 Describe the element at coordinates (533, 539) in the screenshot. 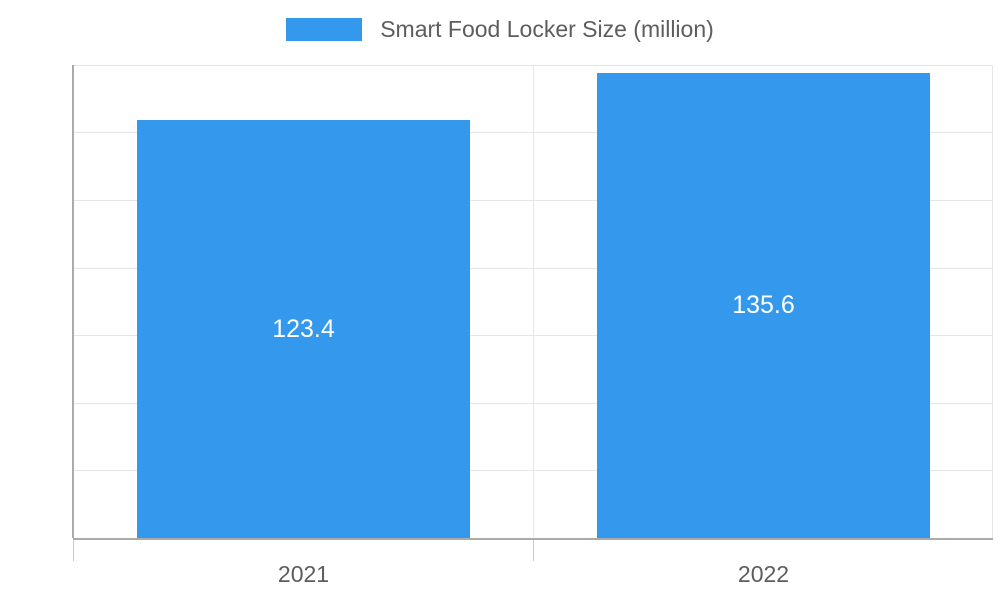

I see `x-axis-line` at that location.